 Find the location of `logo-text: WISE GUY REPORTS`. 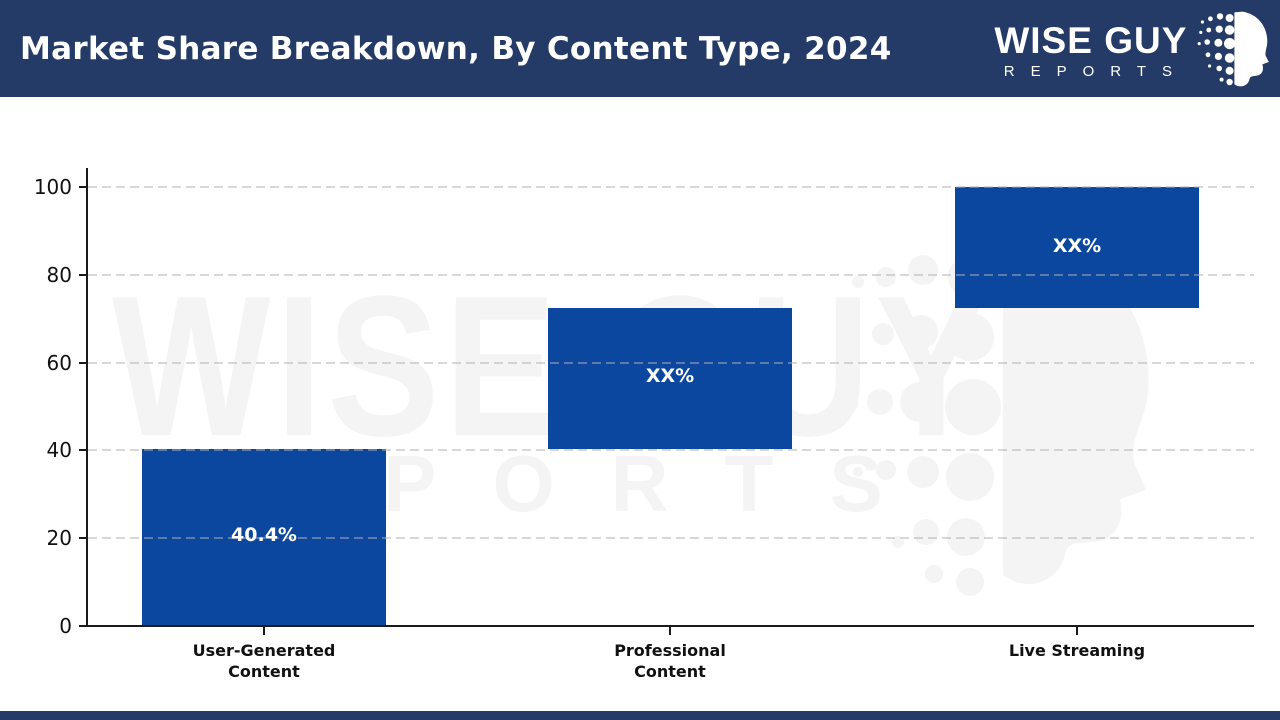

logo-text: WISE GUY REPORTS is located at coordinates (1091, 50).